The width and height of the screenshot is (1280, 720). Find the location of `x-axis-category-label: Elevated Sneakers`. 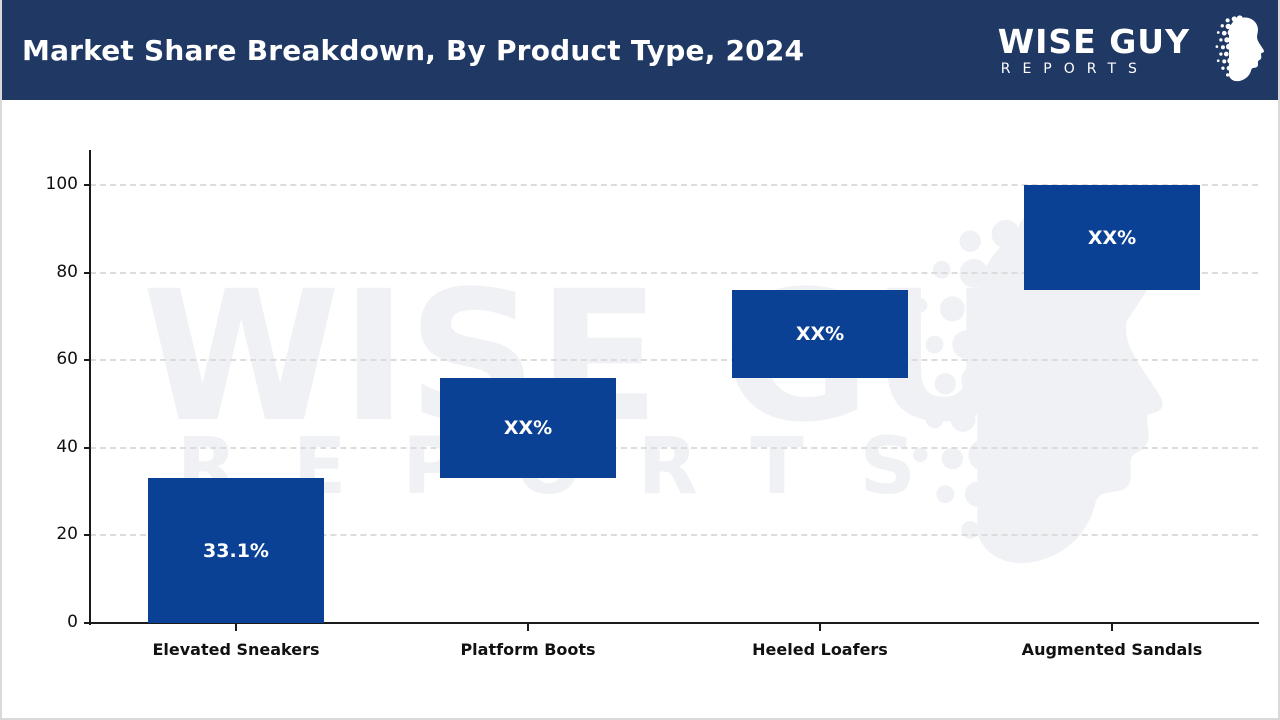

x-axis-category-label: Elevated Sneakers is located at coordinates (236, 649).